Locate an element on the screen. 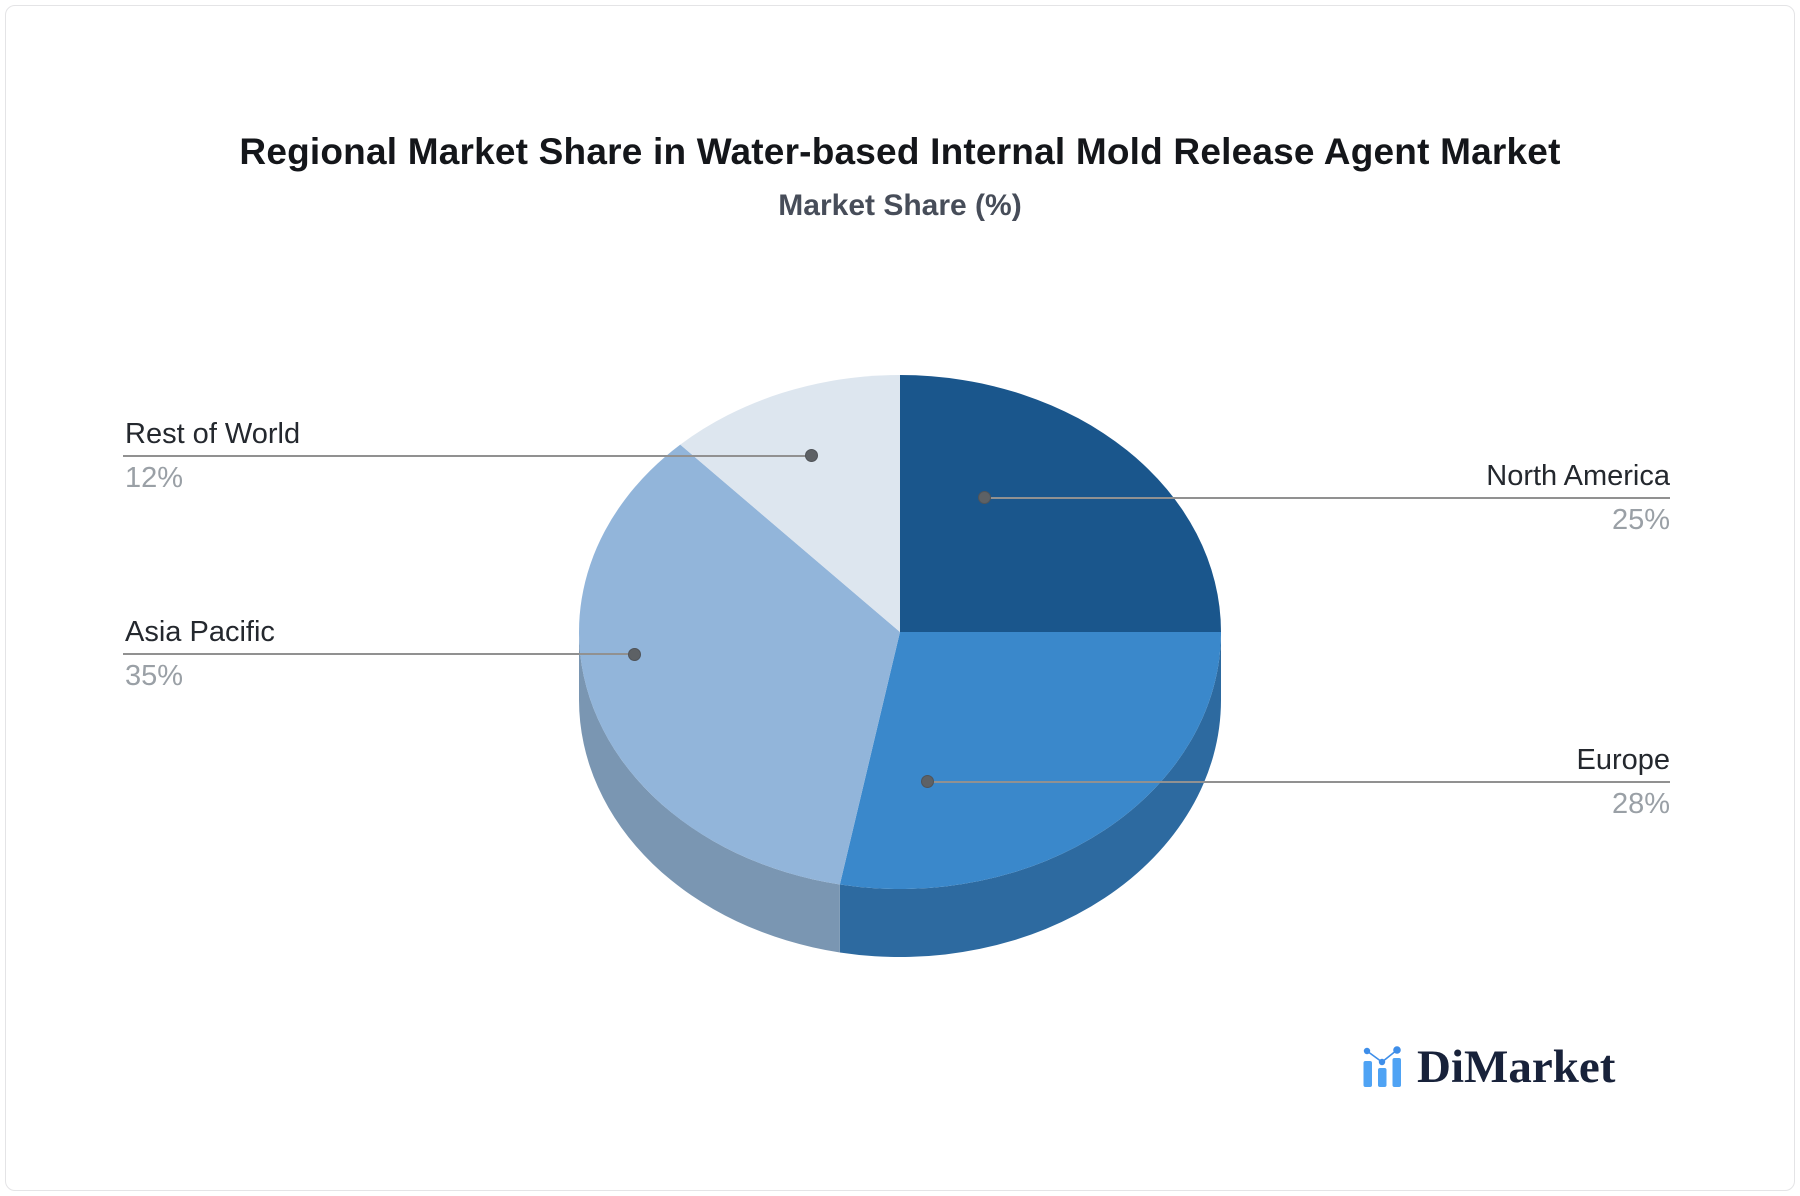 The height and width of the screenshot is (1196, 1800). callout-line-asia-pacific is located at coordinates (379, 654).